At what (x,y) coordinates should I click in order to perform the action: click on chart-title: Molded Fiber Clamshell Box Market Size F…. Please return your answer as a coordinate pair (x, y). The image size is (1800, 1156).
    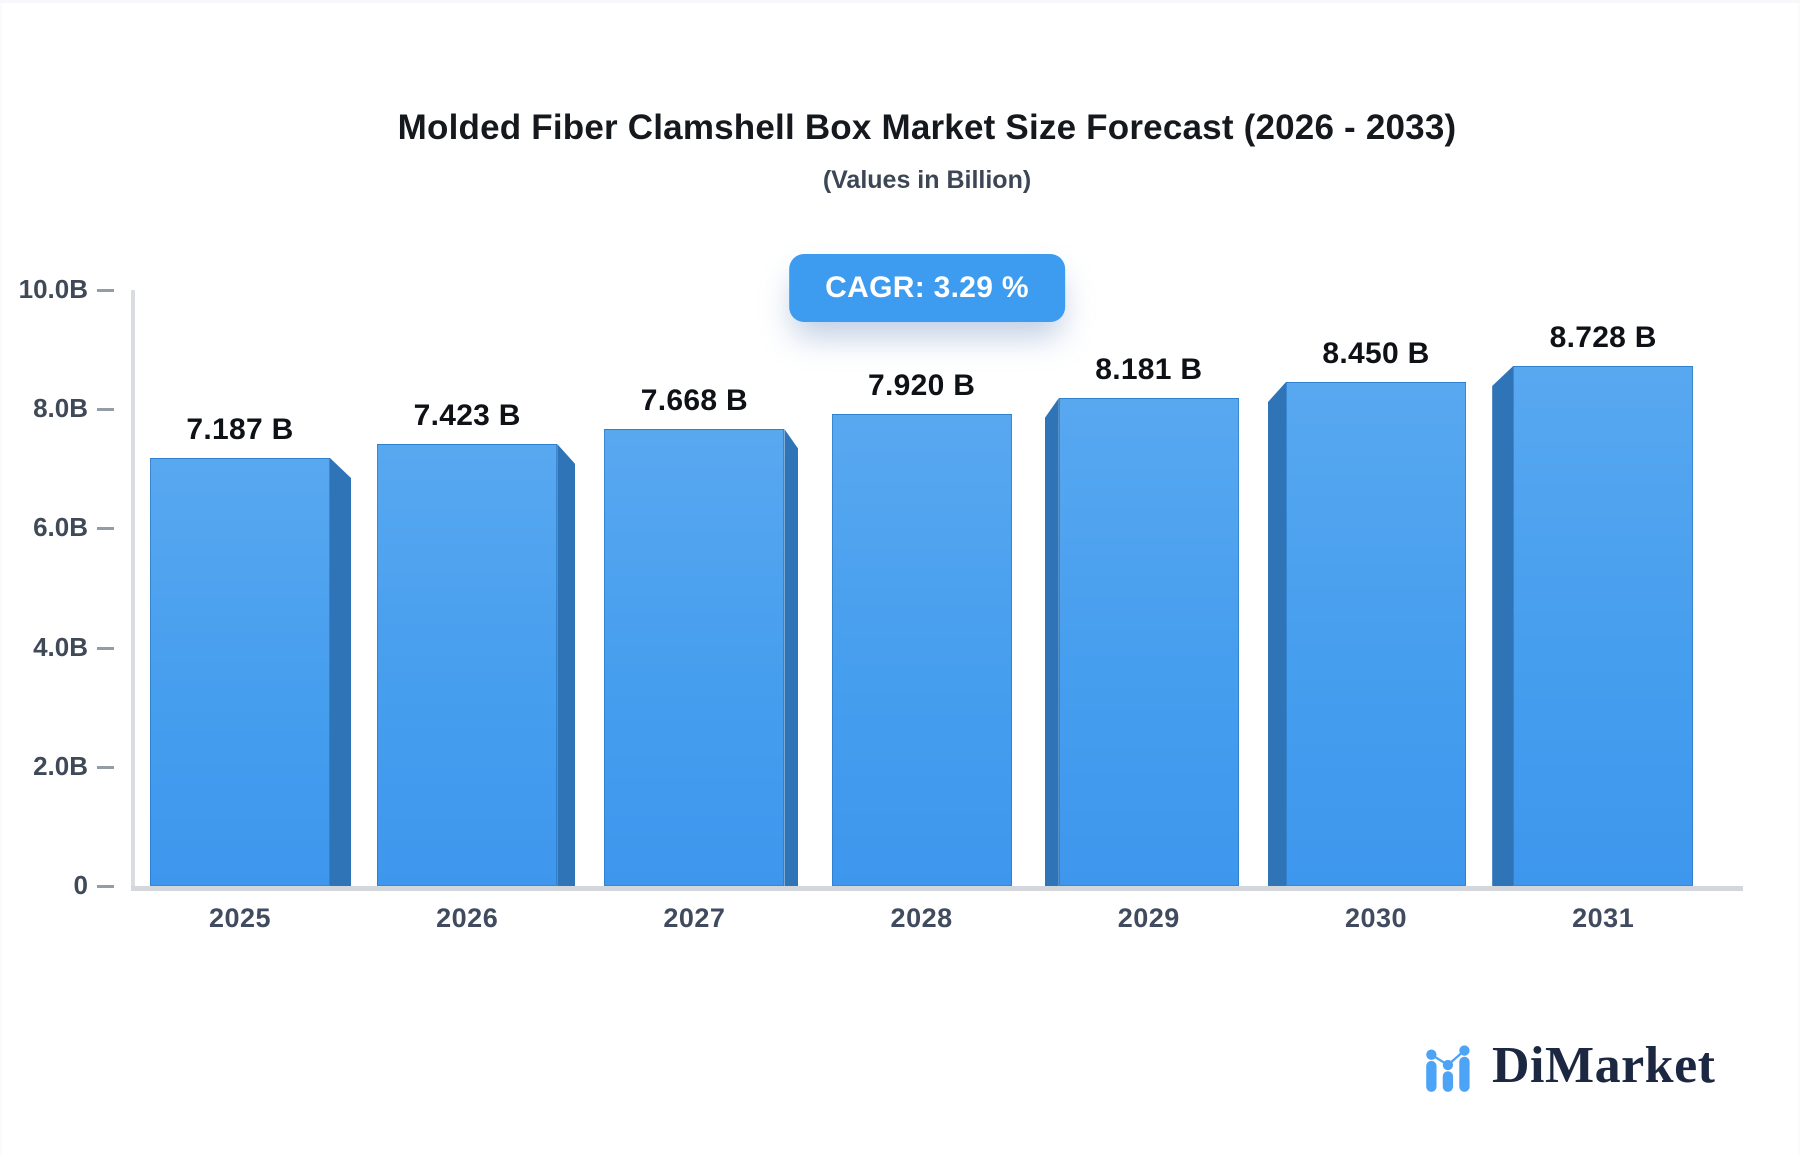
    Looking at the image, I should click on (927, 127).